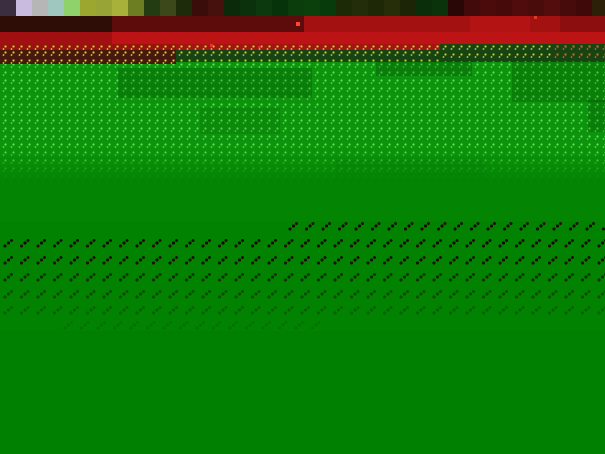 The image size is (605, 454). I want to click on red-band-main, so click(358, 38).